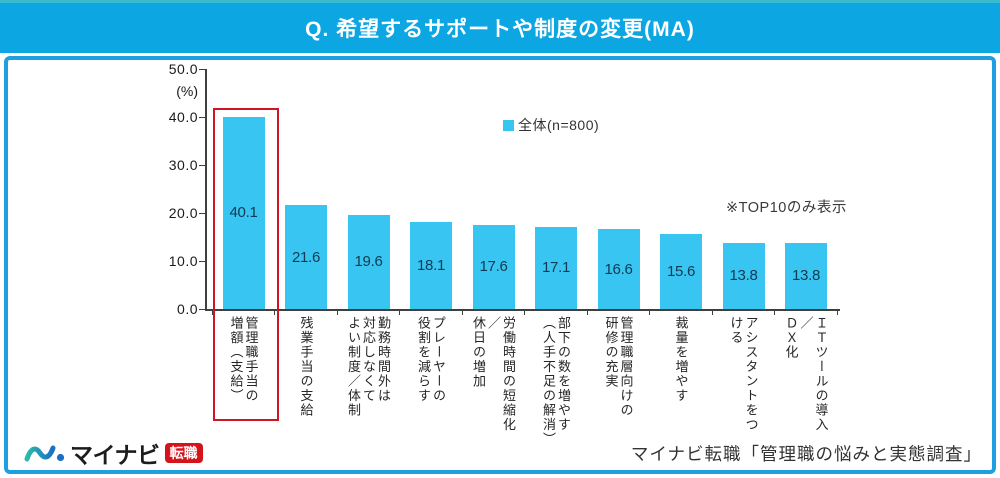 The height and width of the screenshot is (478, 1000). I want to click on bar-value-label: 17.1, so click(556, 268).